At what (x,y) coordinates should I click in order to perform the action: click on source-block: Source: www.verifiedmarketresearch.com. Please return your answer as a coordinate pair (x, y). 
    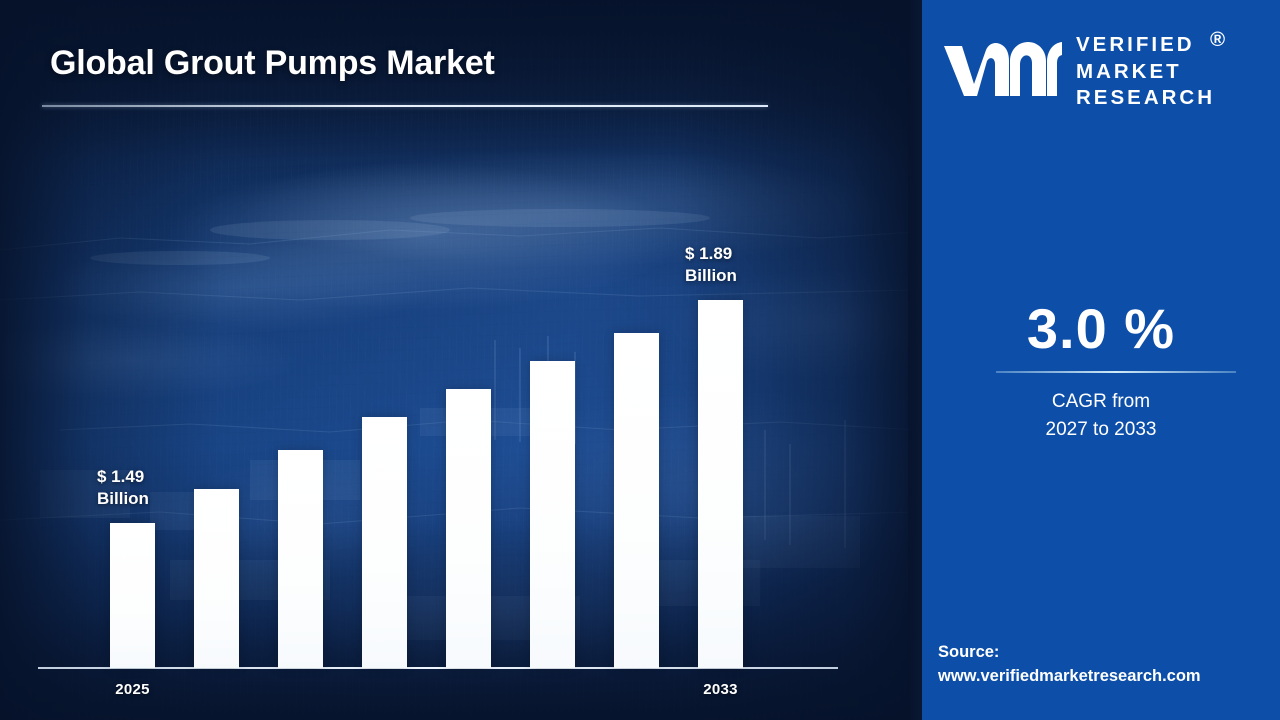
    Looking at the image, I should click on (1108, 664).